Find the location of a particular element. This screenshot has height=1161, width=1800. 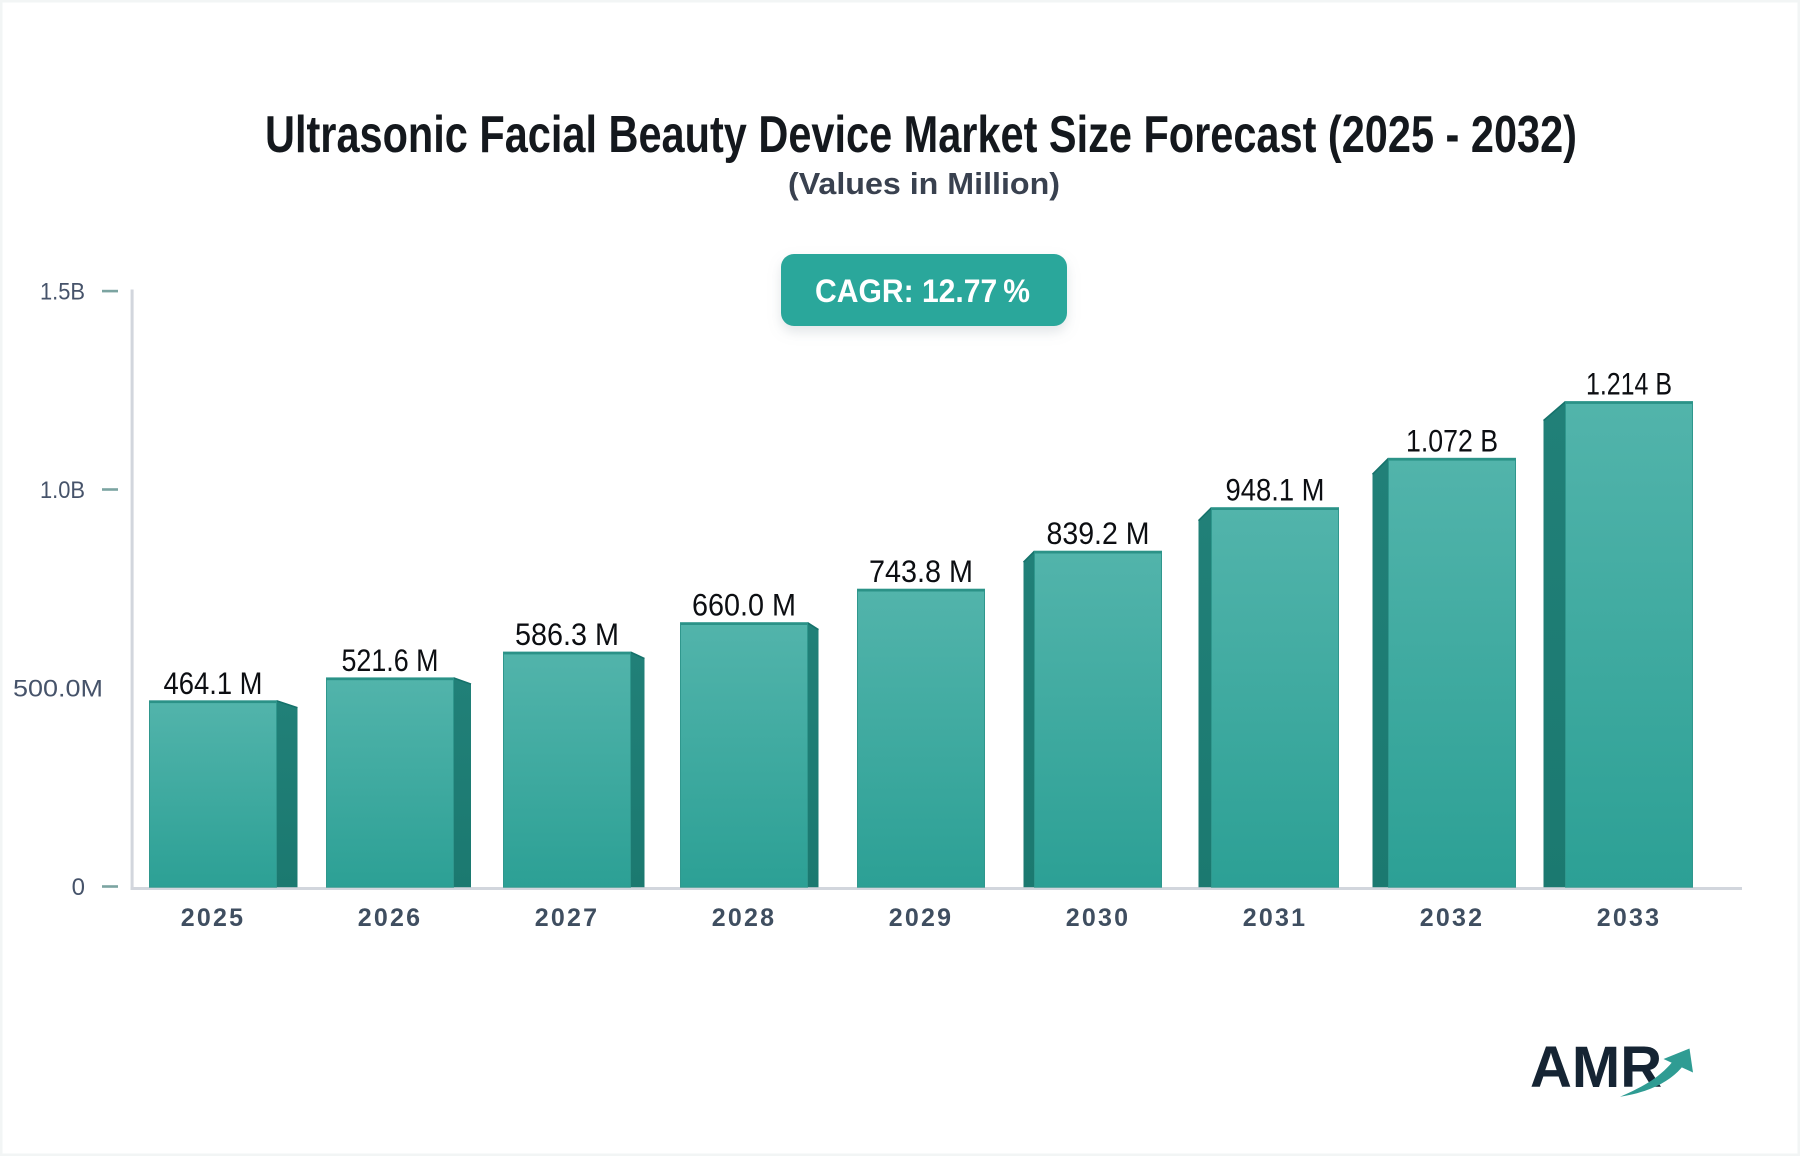

svg-text: 743.8 M is located at coordinates (921, 571).